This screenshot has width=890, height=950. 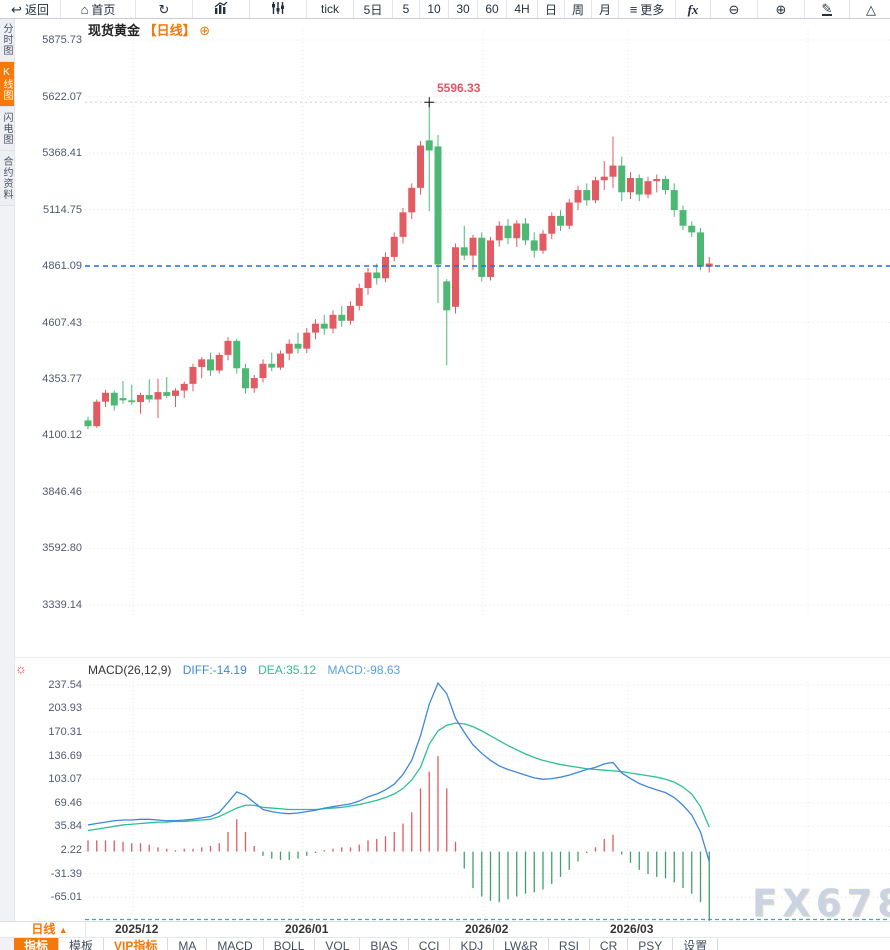 I want to click on x-axis-label: 2026/03, so click(x=632, y=929).